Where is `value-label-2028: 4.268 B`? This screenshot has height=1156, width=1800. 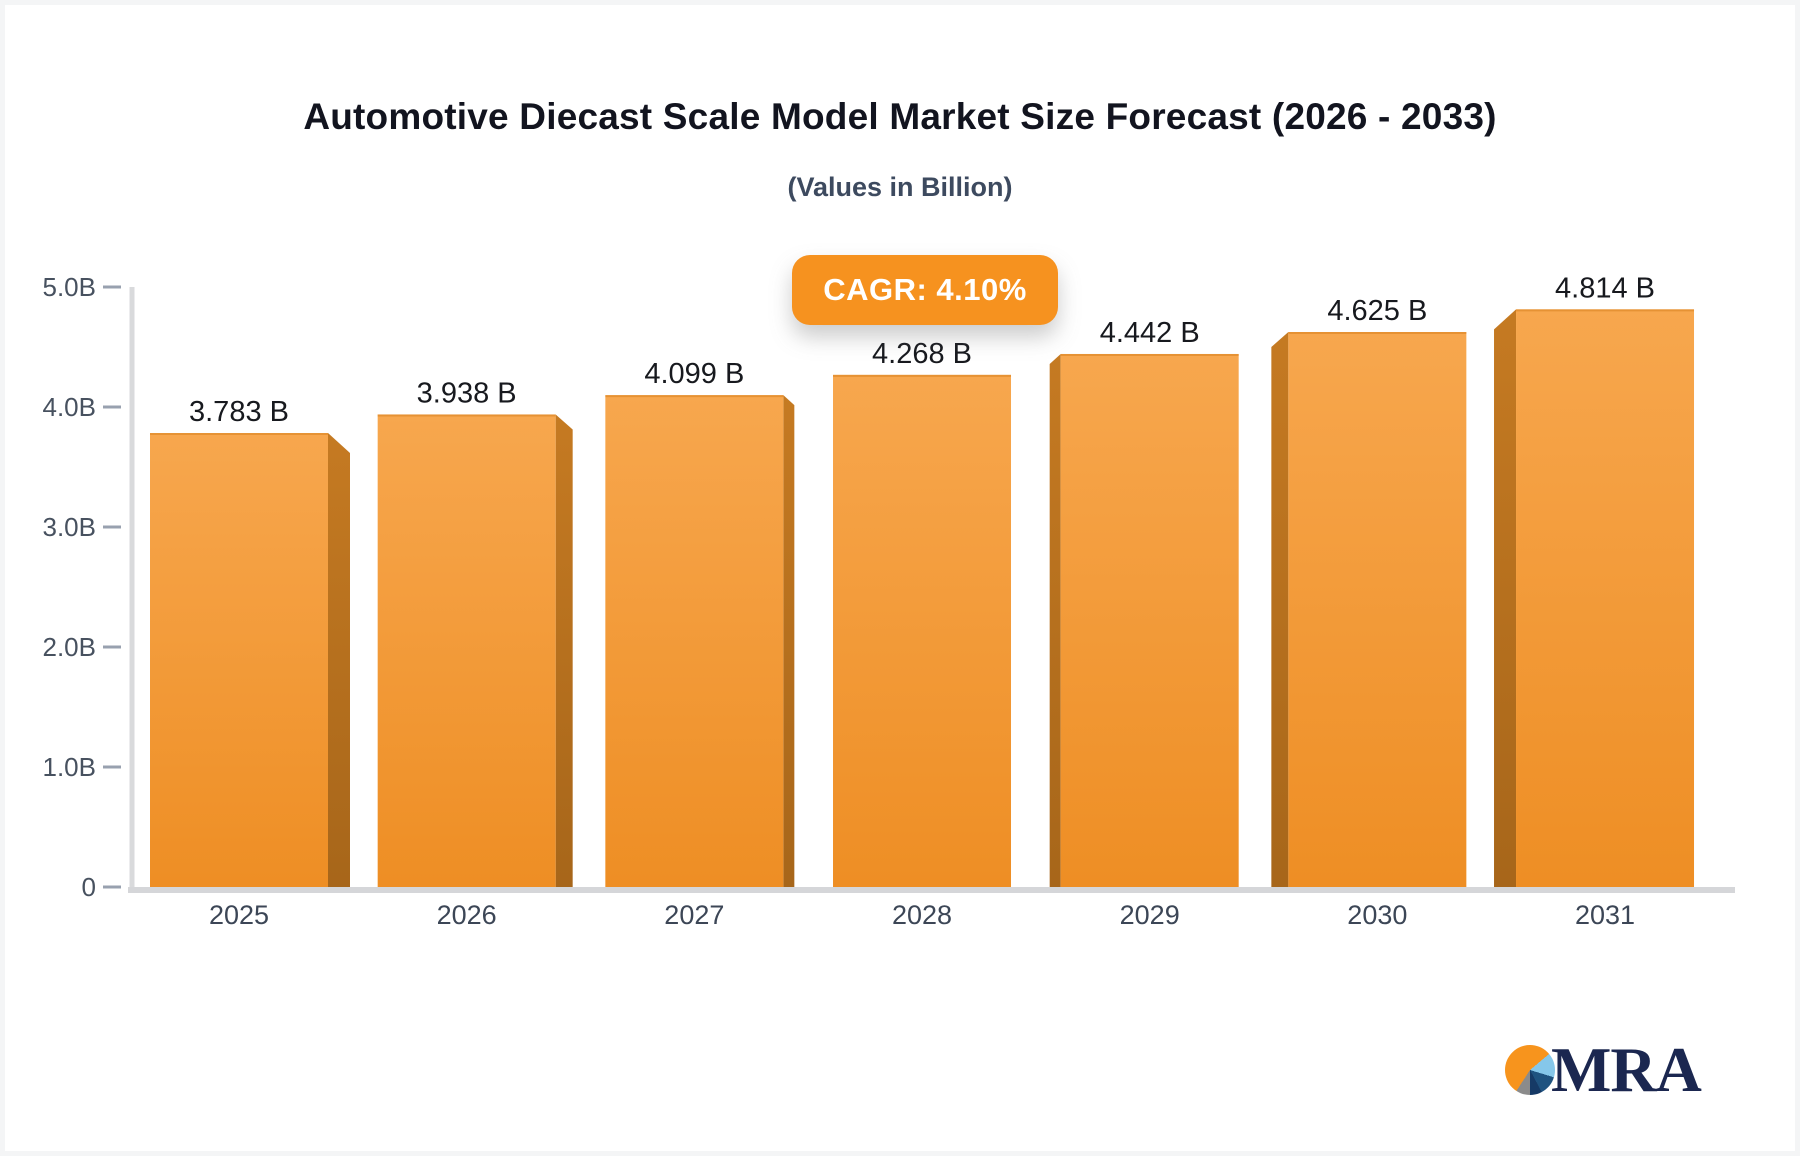 value-label-2028: 4.268 B is located at coordinates (922, 354).